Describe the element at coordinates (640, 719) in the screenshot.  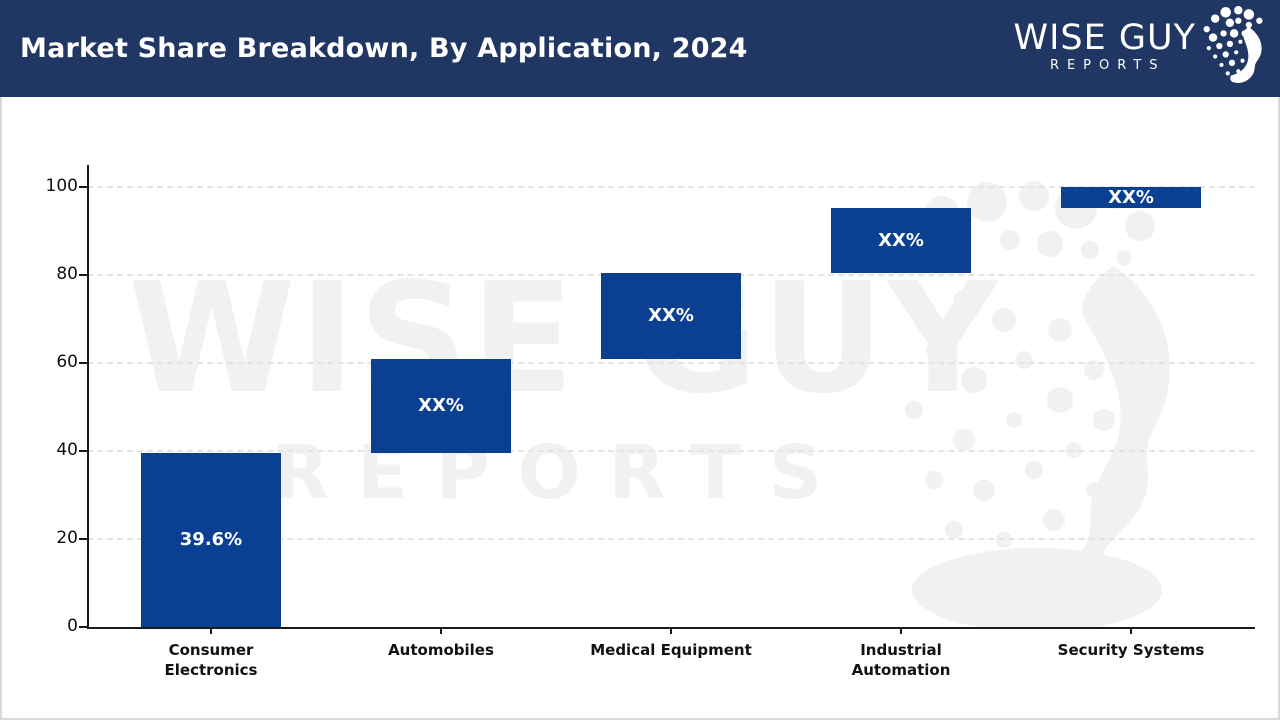
I see `canvas-border-bottom` at that location.